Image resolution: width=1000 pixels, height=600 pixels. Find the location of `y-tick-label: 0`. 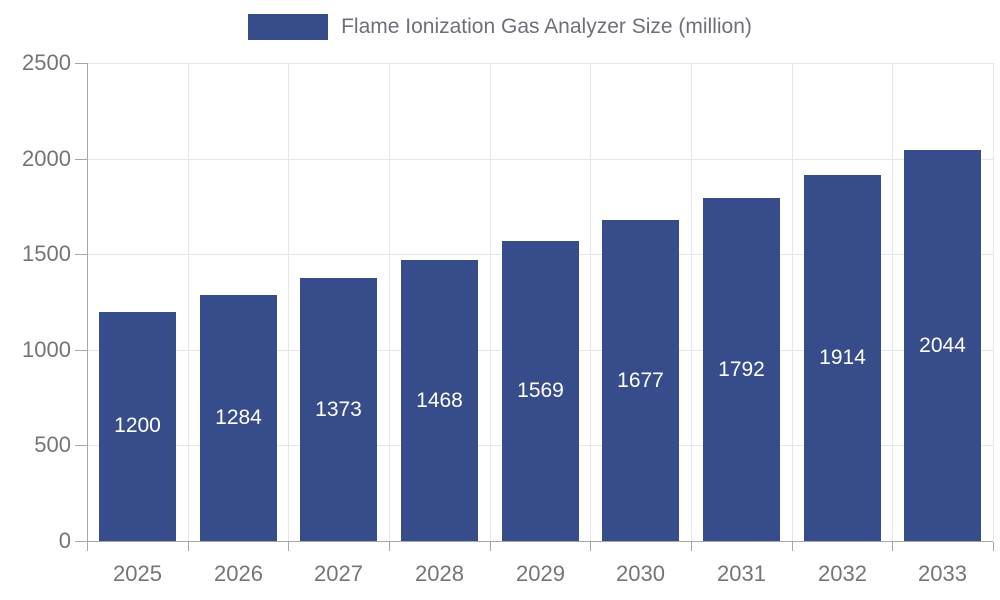

y-tick-label: 0 is located at coordinates (64, 540).